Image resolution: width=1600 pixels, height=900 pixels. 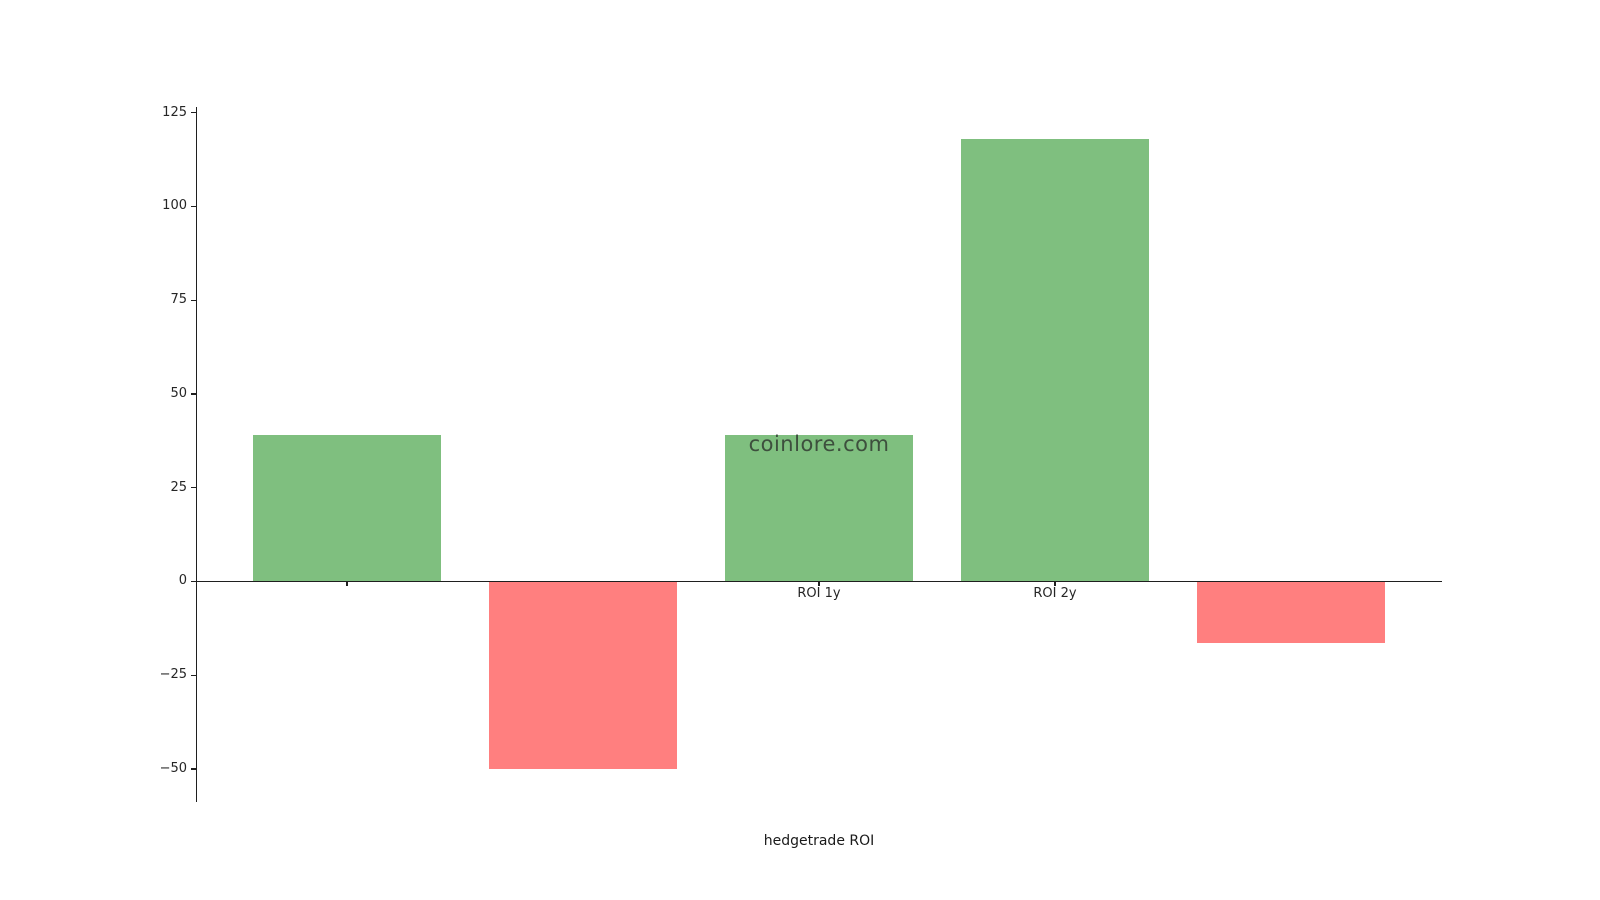 I want to click on y-axis-spine, so click(x=197, y=454).